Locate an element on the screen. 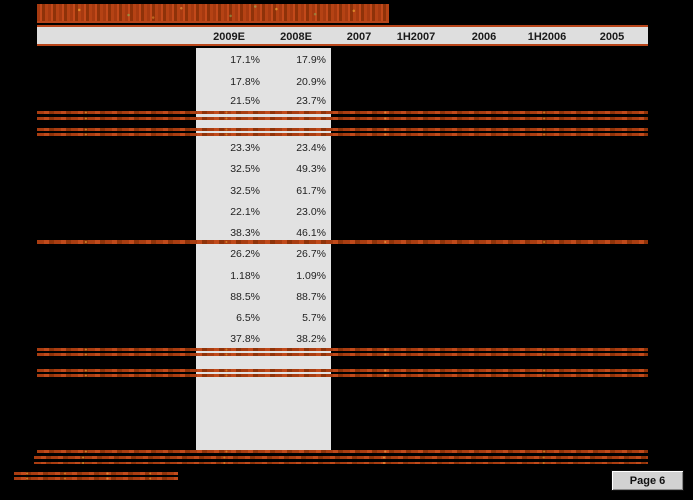 This screenshot has width=693, height=500. cell-r1-2008e: 17.9% is located at coordinates (311, 60).